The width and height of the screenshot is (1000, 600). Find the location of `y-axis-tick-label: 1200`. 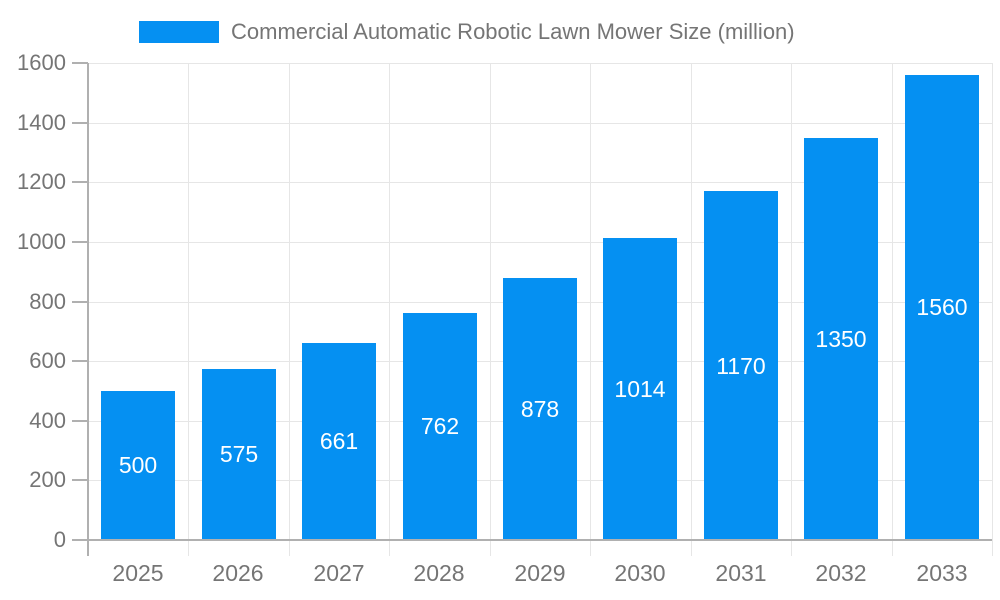

y-axis-tick-label: 1200 is located at coordinates (41, 181).